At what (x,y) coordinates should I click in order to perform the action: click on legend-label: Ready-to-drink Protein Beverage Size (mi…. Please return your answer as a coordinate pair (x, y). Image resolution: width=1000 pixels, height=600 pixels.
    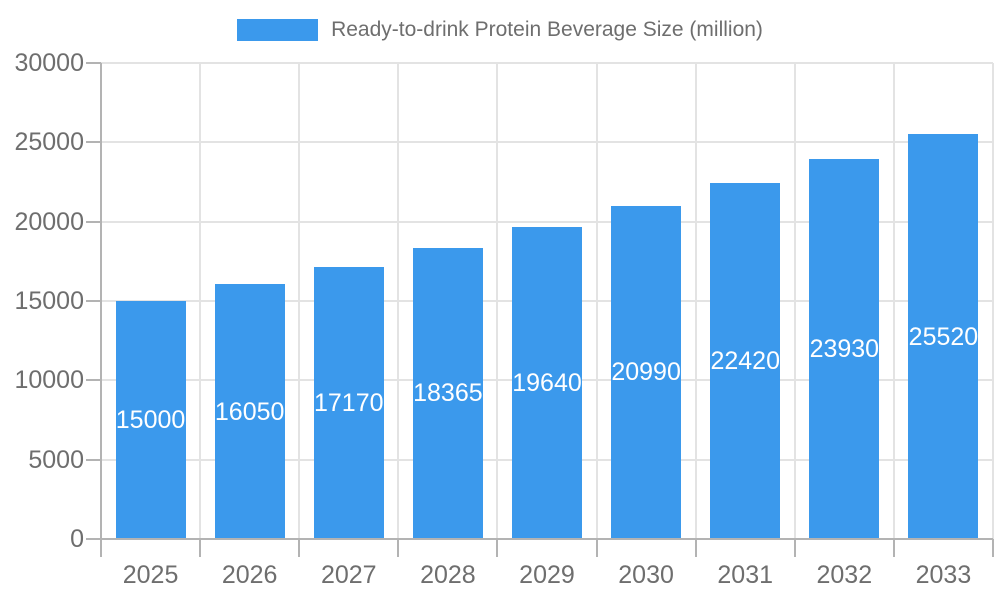
    Looking at the image, I should click on (547, 29).